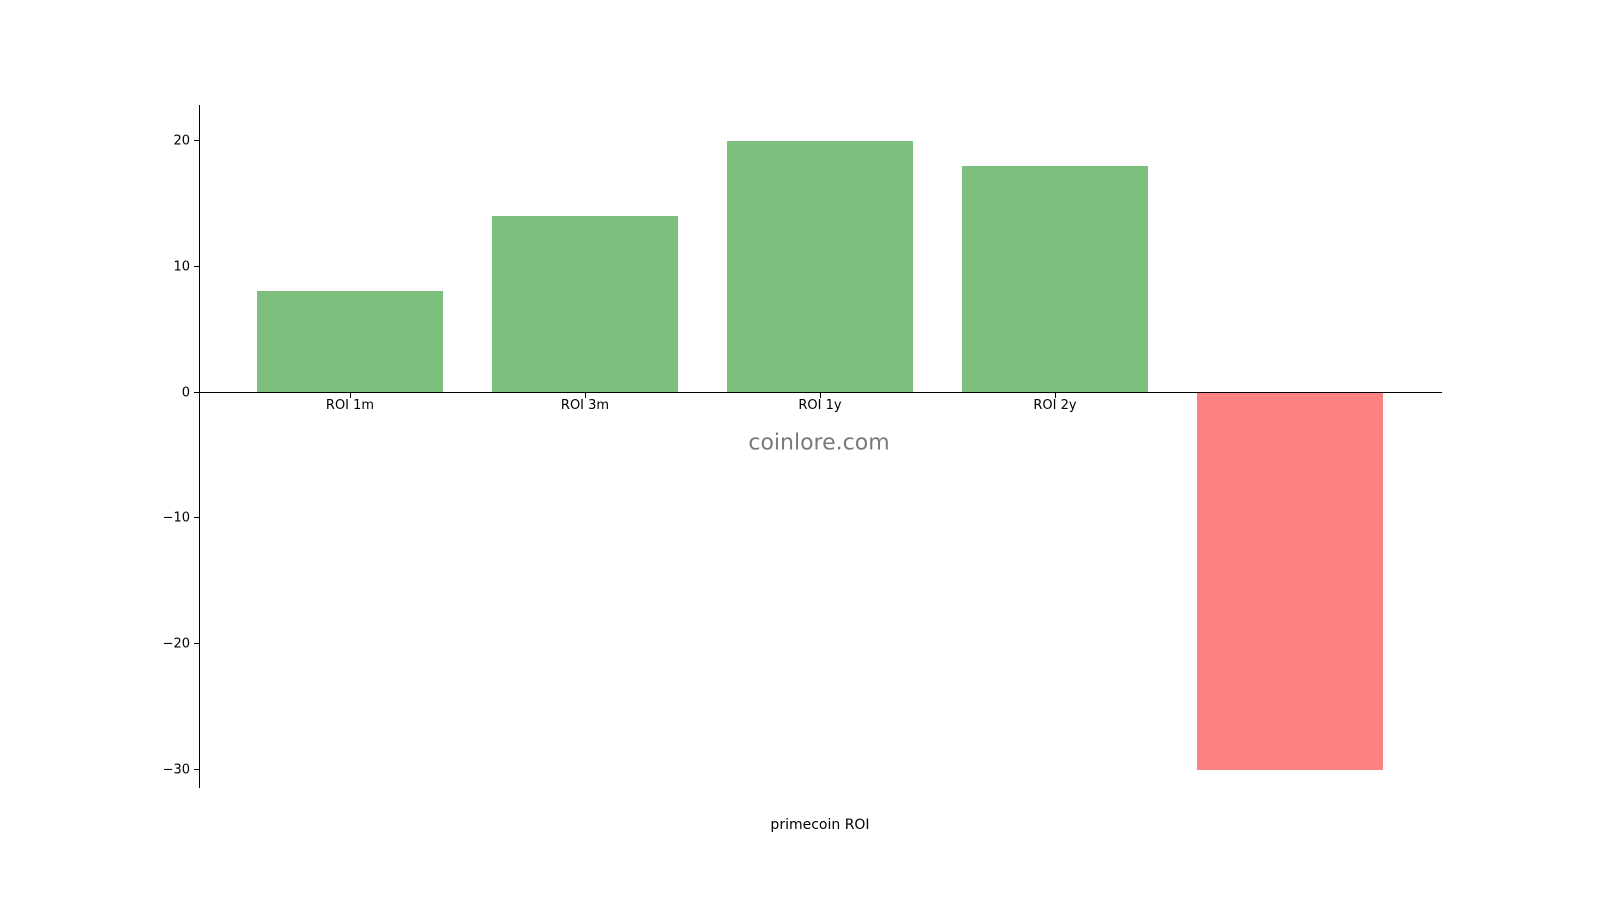 This screenshot has height=900, width=1600. What do you see at coordinates (176, 644) in the screenshot?
I see `y-tick-label: −20` at bounding box center [176, 644].